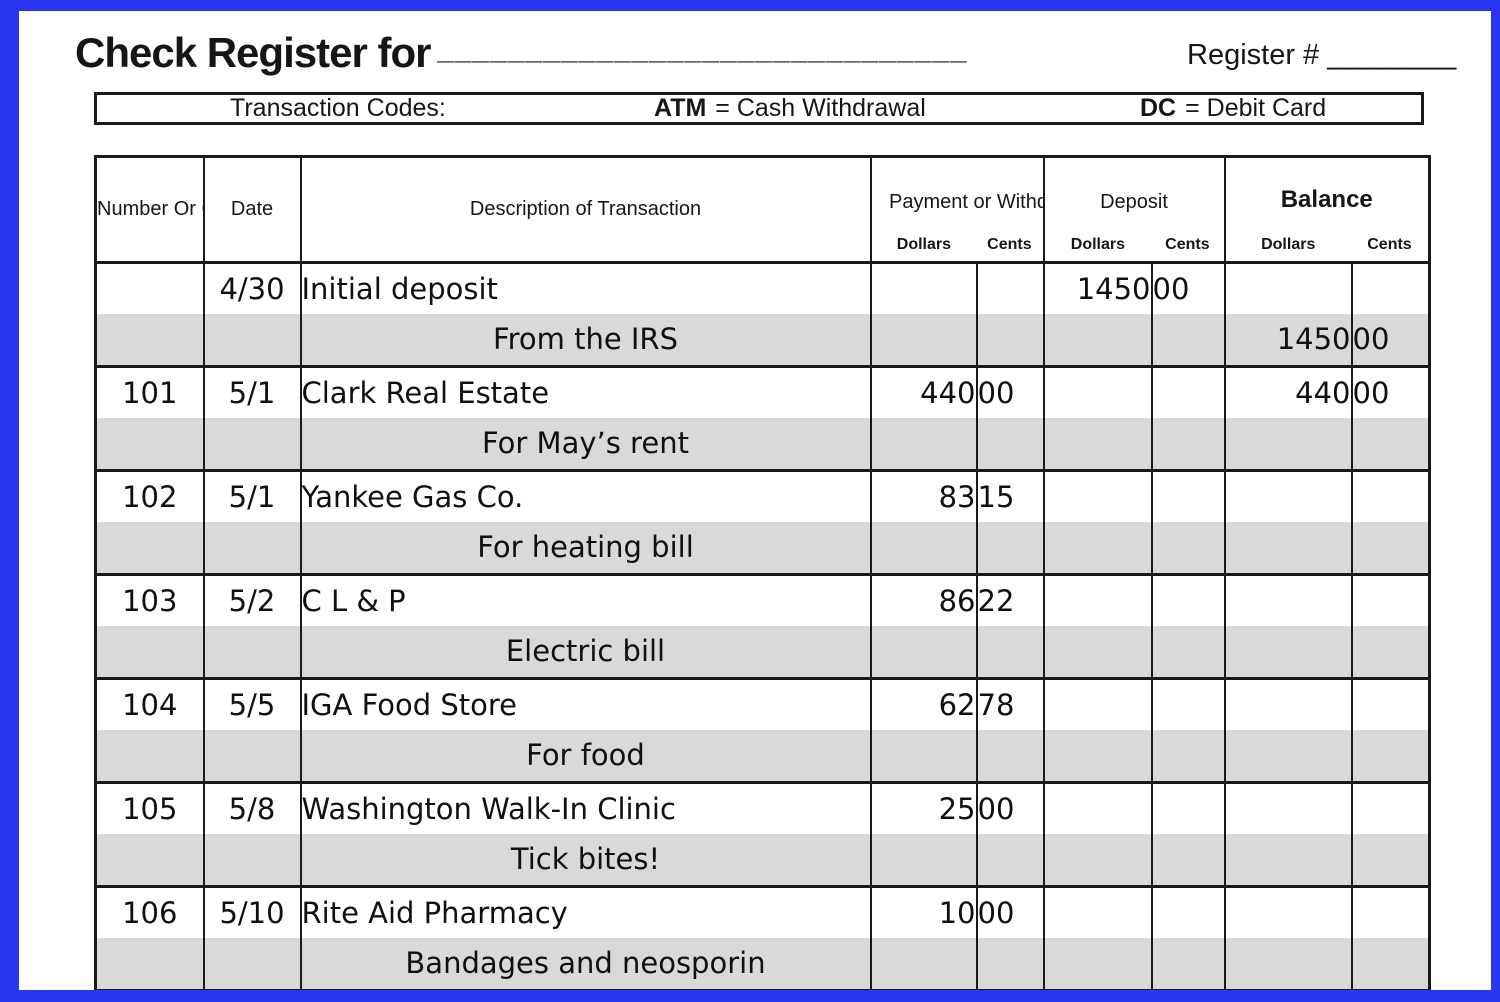 The height and width of the screenshot is (1002, 1500). What do you see at coordinates (149, 912) in the screenshot?
I see `number-cell: 106` at bounding box center [149, 912].